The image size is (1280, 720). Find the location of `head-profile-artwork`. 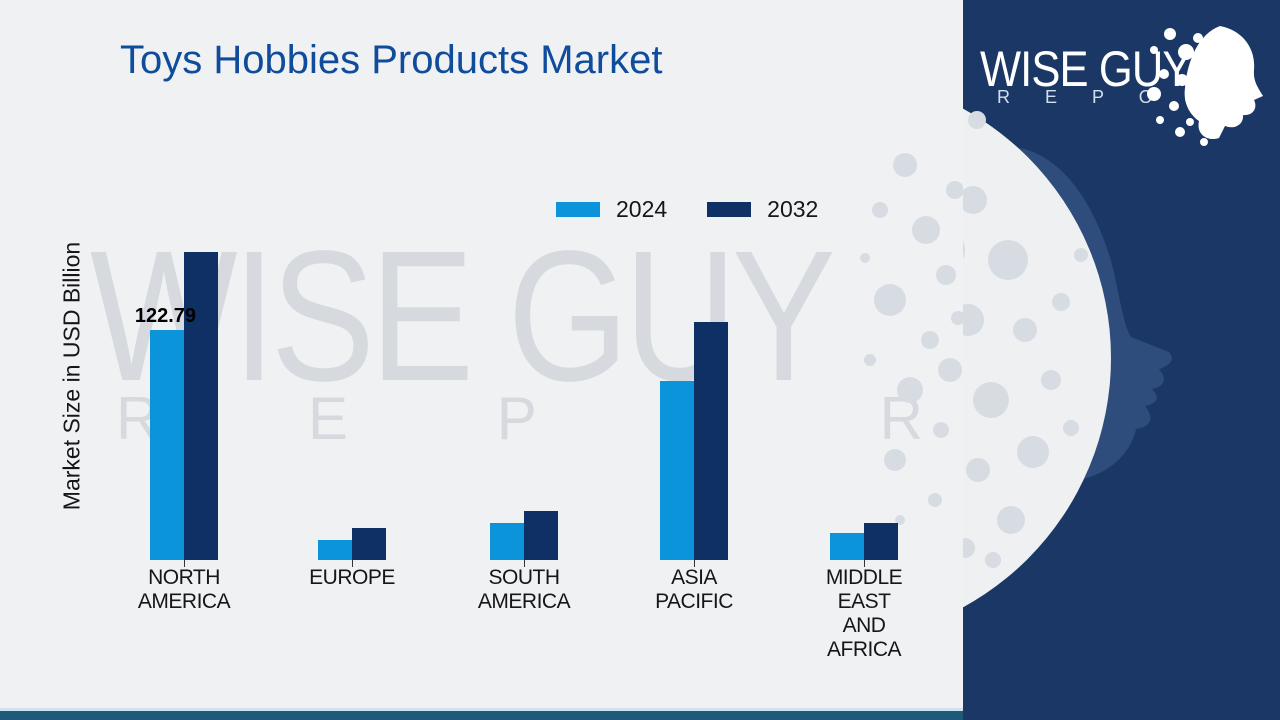

head-profile-artwork is located at coordinates (1067, 358).